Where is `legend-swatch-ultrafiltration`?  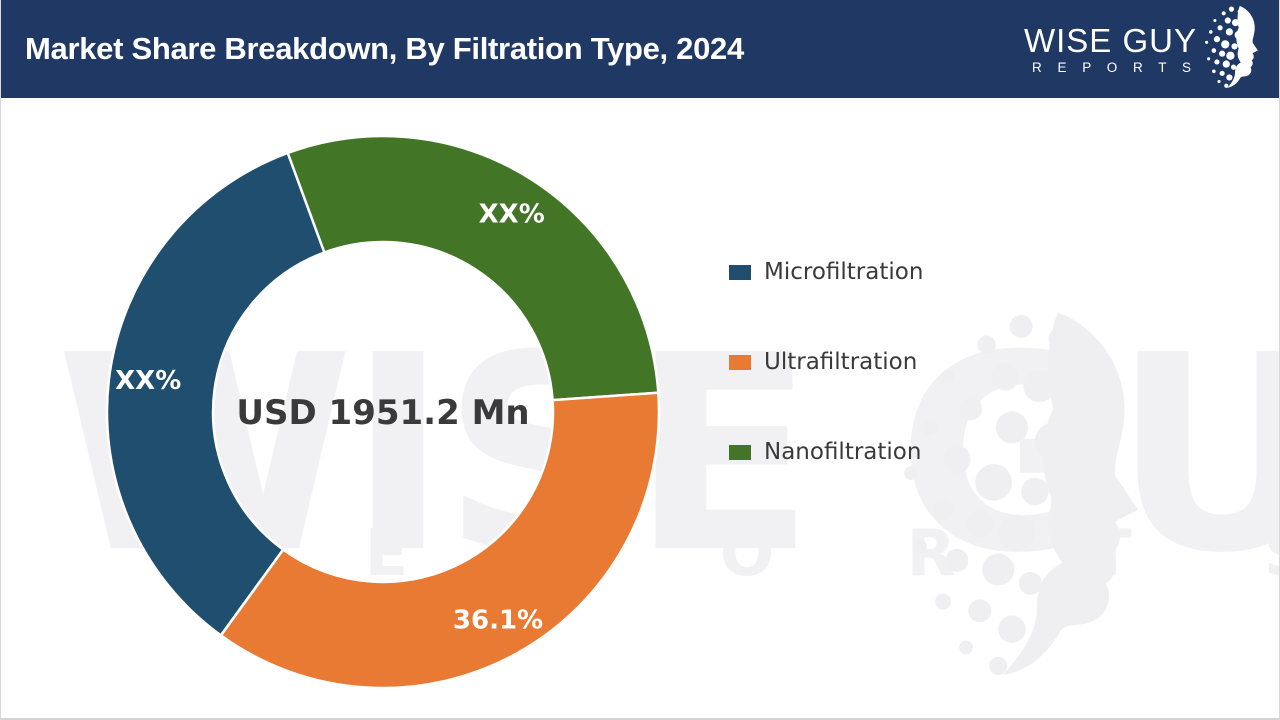
legend-swatch-ultrafiltration is located at coordinates (740, 362).